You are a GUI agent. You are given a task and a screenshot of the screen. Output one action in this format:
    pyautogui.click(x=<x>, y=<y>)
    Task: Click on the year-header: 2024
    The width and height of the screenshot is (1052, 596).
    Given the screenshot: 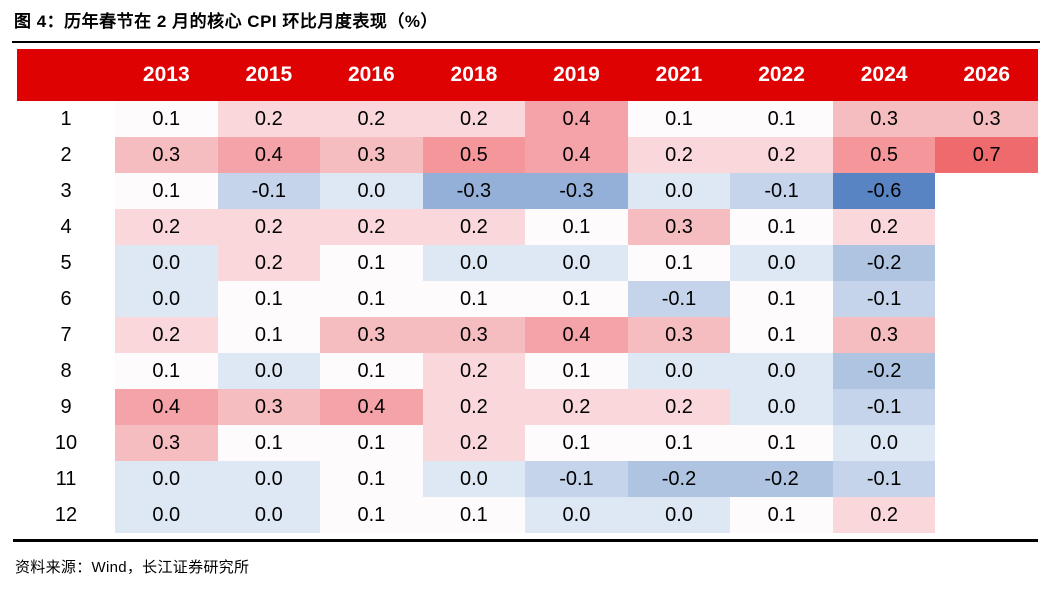 What is the action you would take?
    pyautogui.click(x=884, y=75)
    